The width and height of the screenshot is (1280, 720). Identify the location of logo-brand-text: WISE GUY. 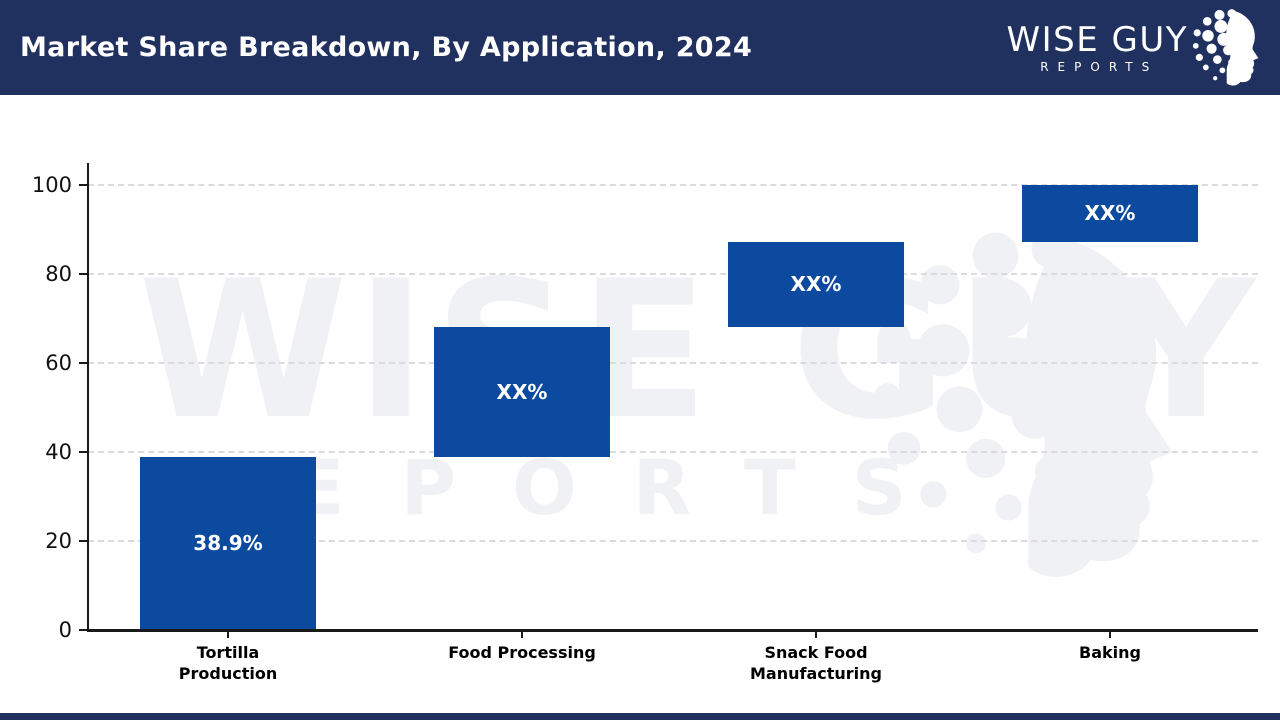
(1097, 39).